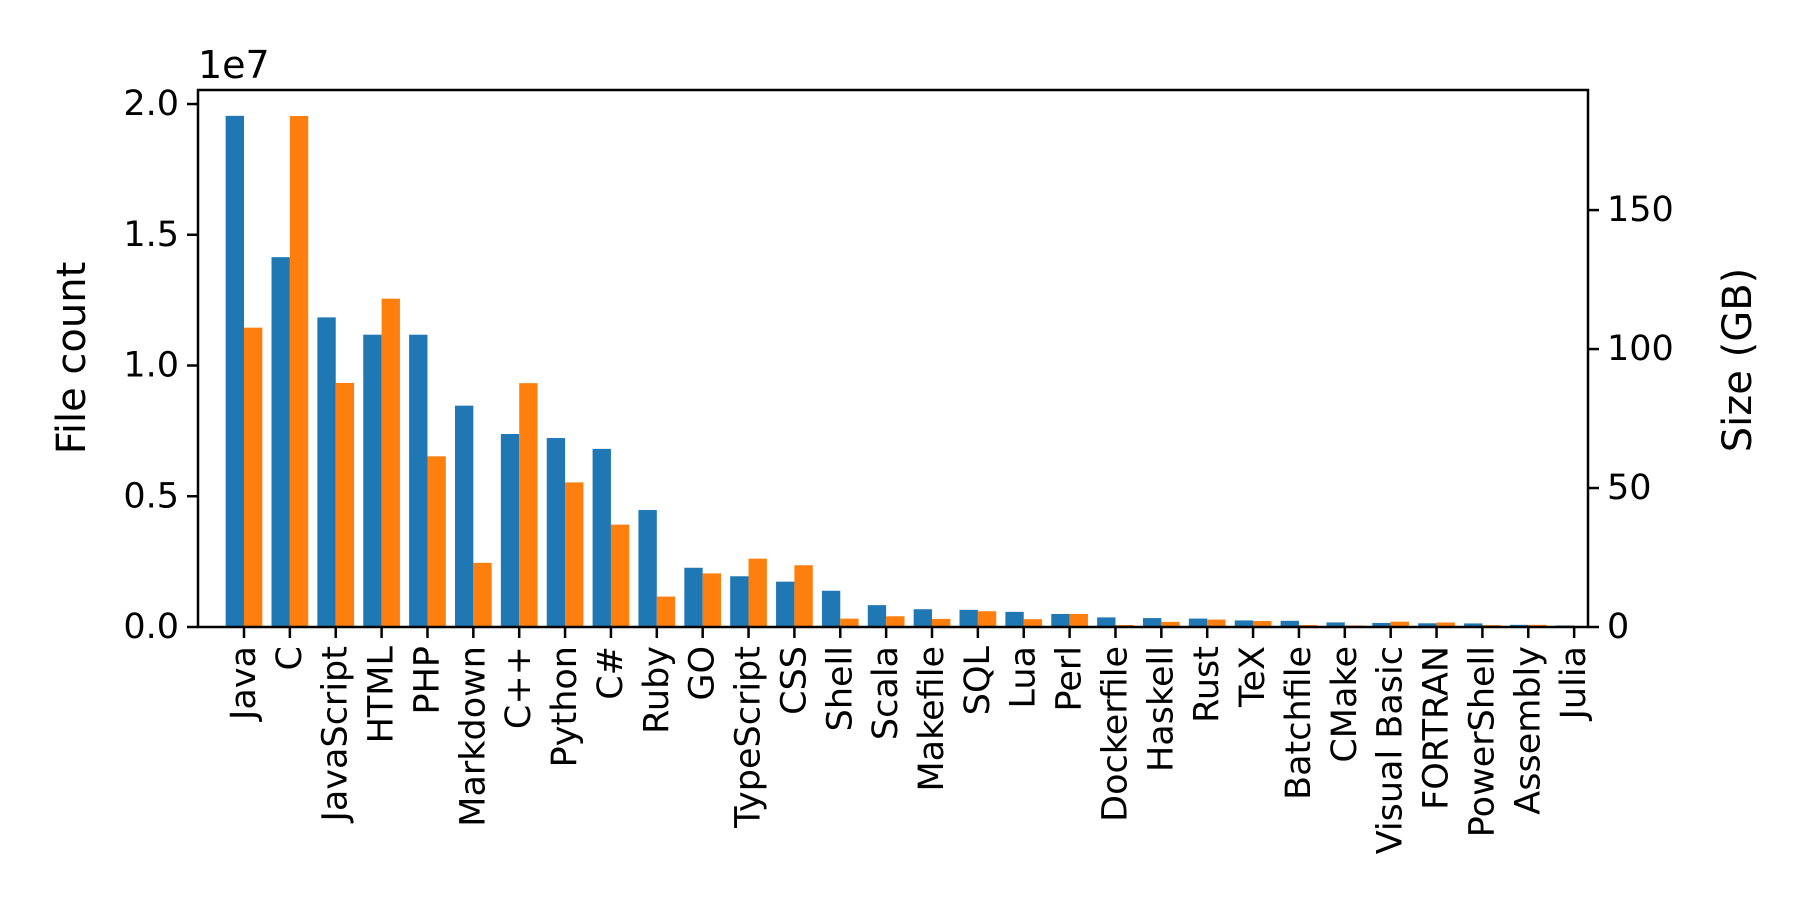 This screenshot has height=900, width=1800. I want to click on bar-size-gb-rust, so click(1216, 623).